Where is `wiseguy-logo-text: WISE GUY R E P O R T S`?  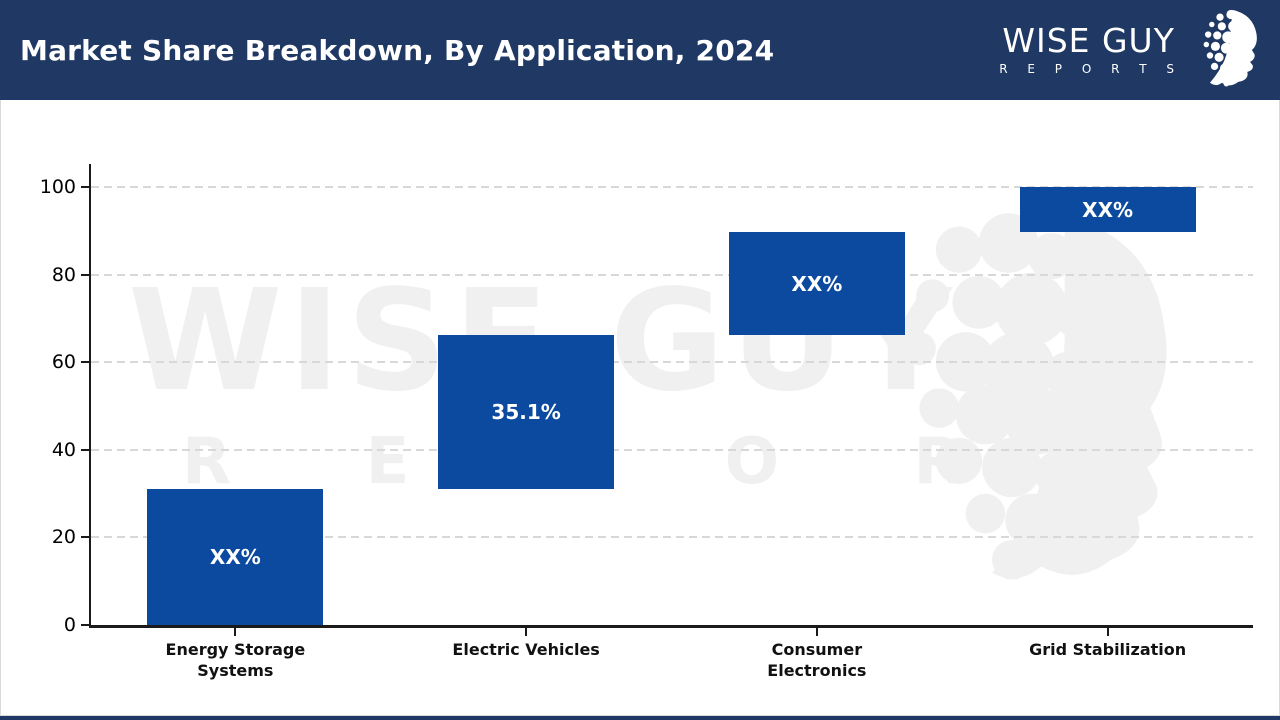
wiseguy-logo-text: WISE GUY R E P O R T S is located at coordinates (1088, 50).